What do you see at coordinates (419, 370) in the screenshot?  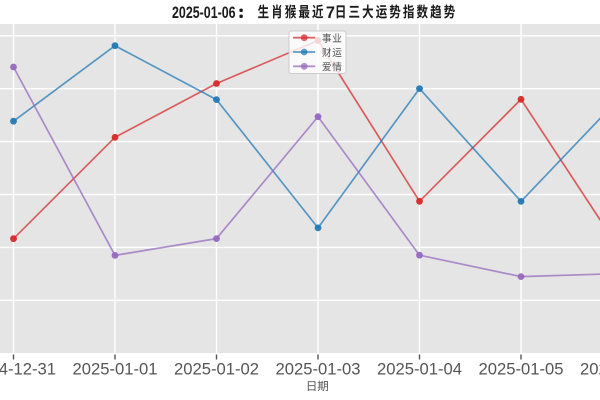 I see `svg-text: 2025-01-04` at bounding box center [419, 370].